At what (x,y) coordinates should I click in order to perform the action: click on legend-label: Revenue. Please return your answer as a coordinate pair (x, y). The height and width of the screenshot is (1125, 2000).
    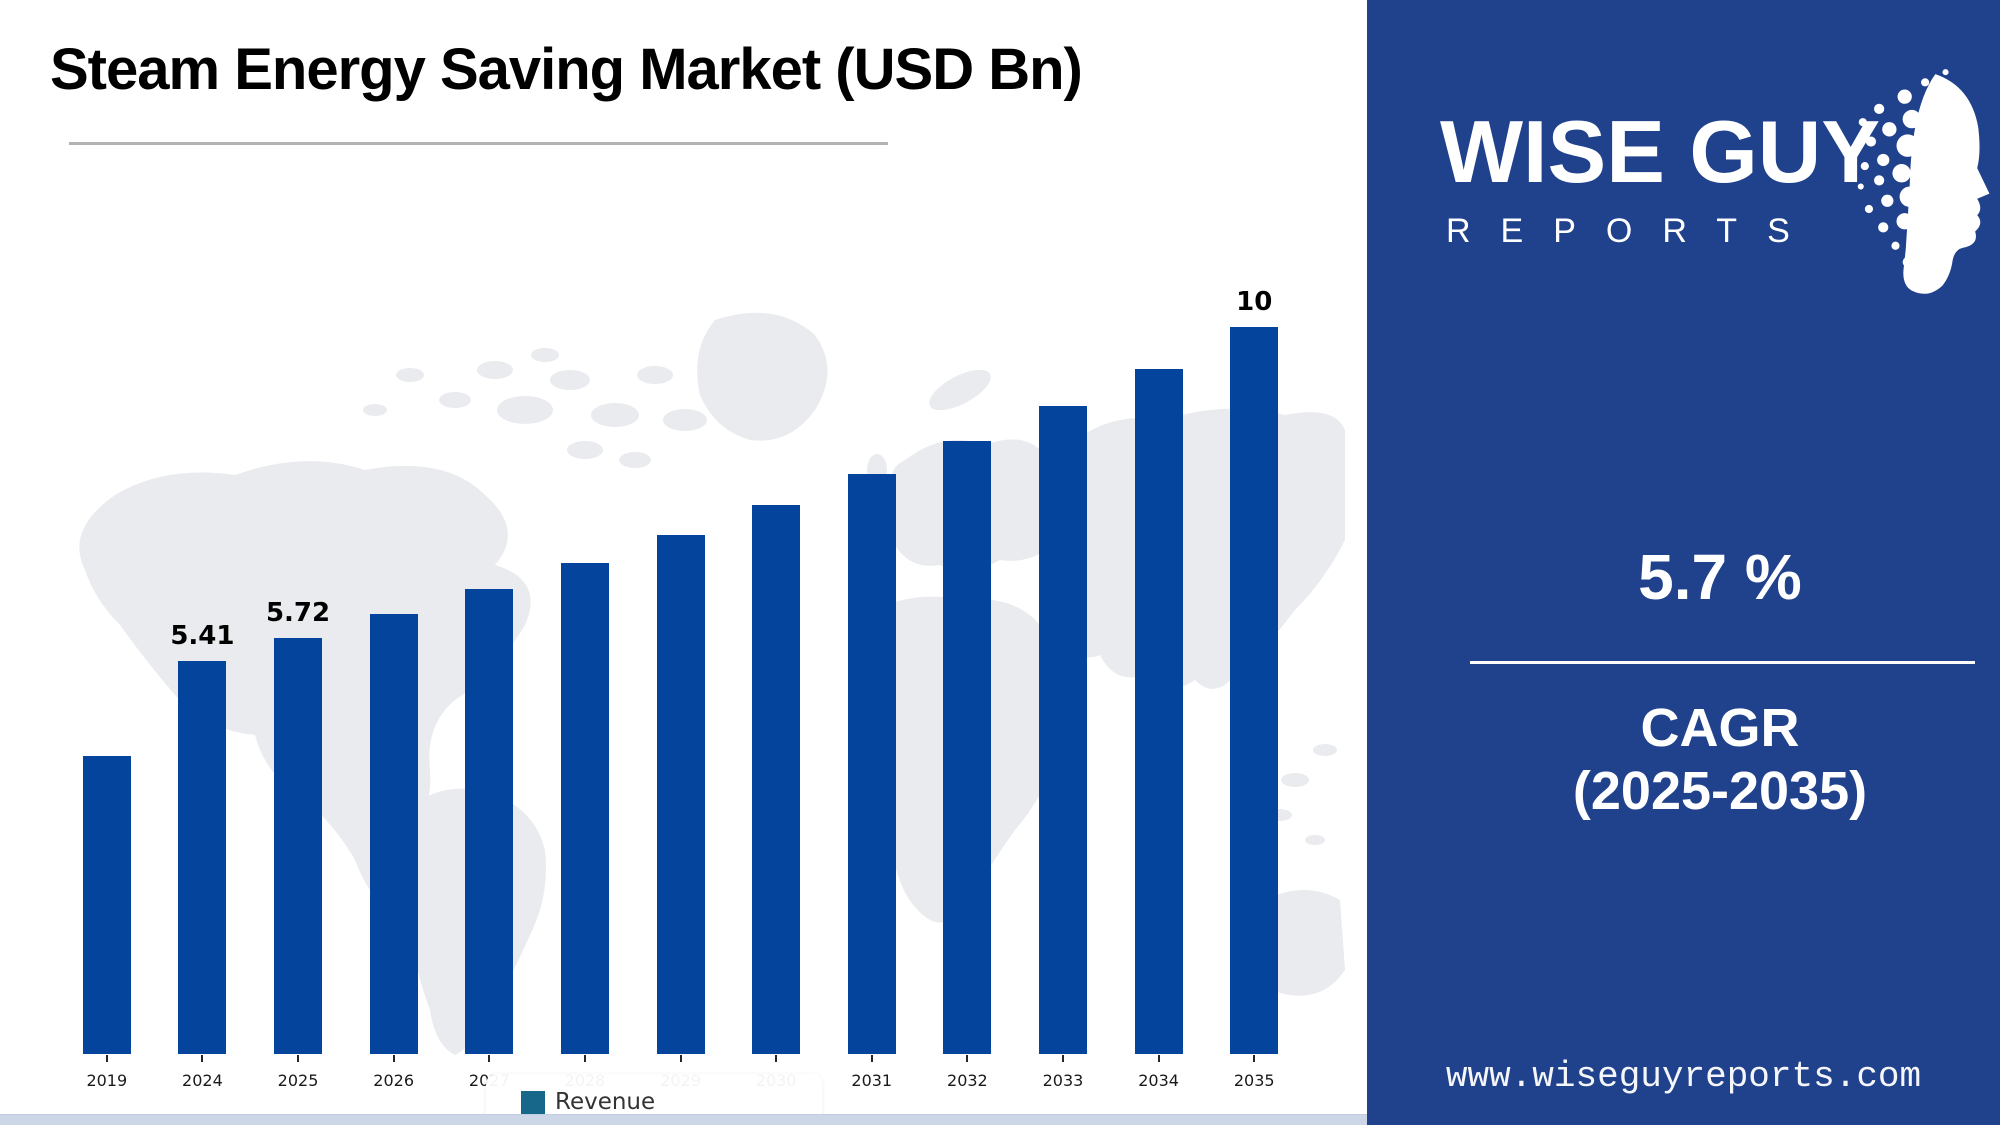
    Looking at the image, I should click on (605, 1102).